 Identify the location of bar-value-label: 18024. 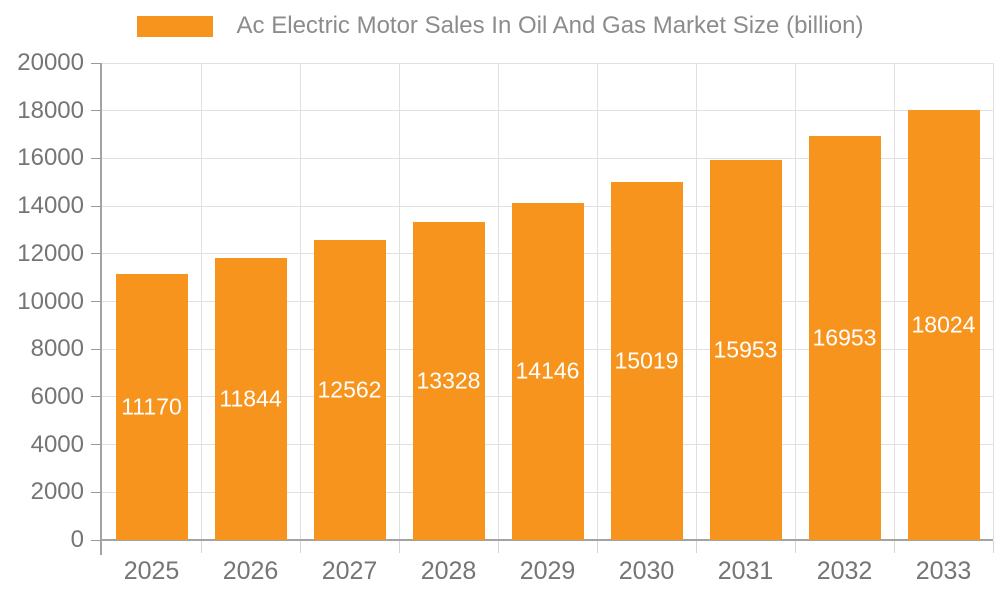
(943, 324).